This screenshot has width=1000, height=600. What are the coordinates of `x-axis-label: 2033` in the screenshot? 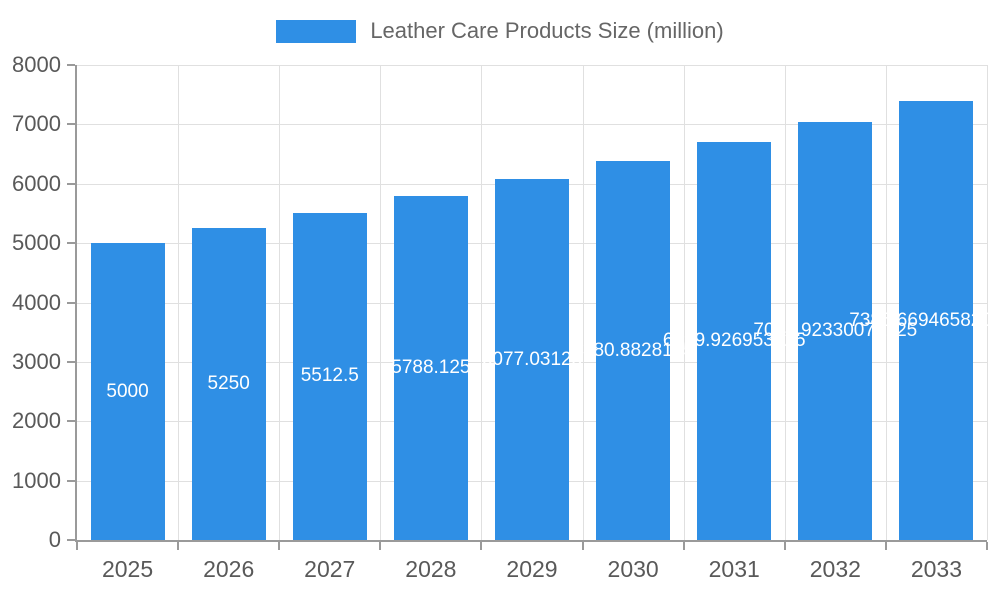 It's located at (936, 569).